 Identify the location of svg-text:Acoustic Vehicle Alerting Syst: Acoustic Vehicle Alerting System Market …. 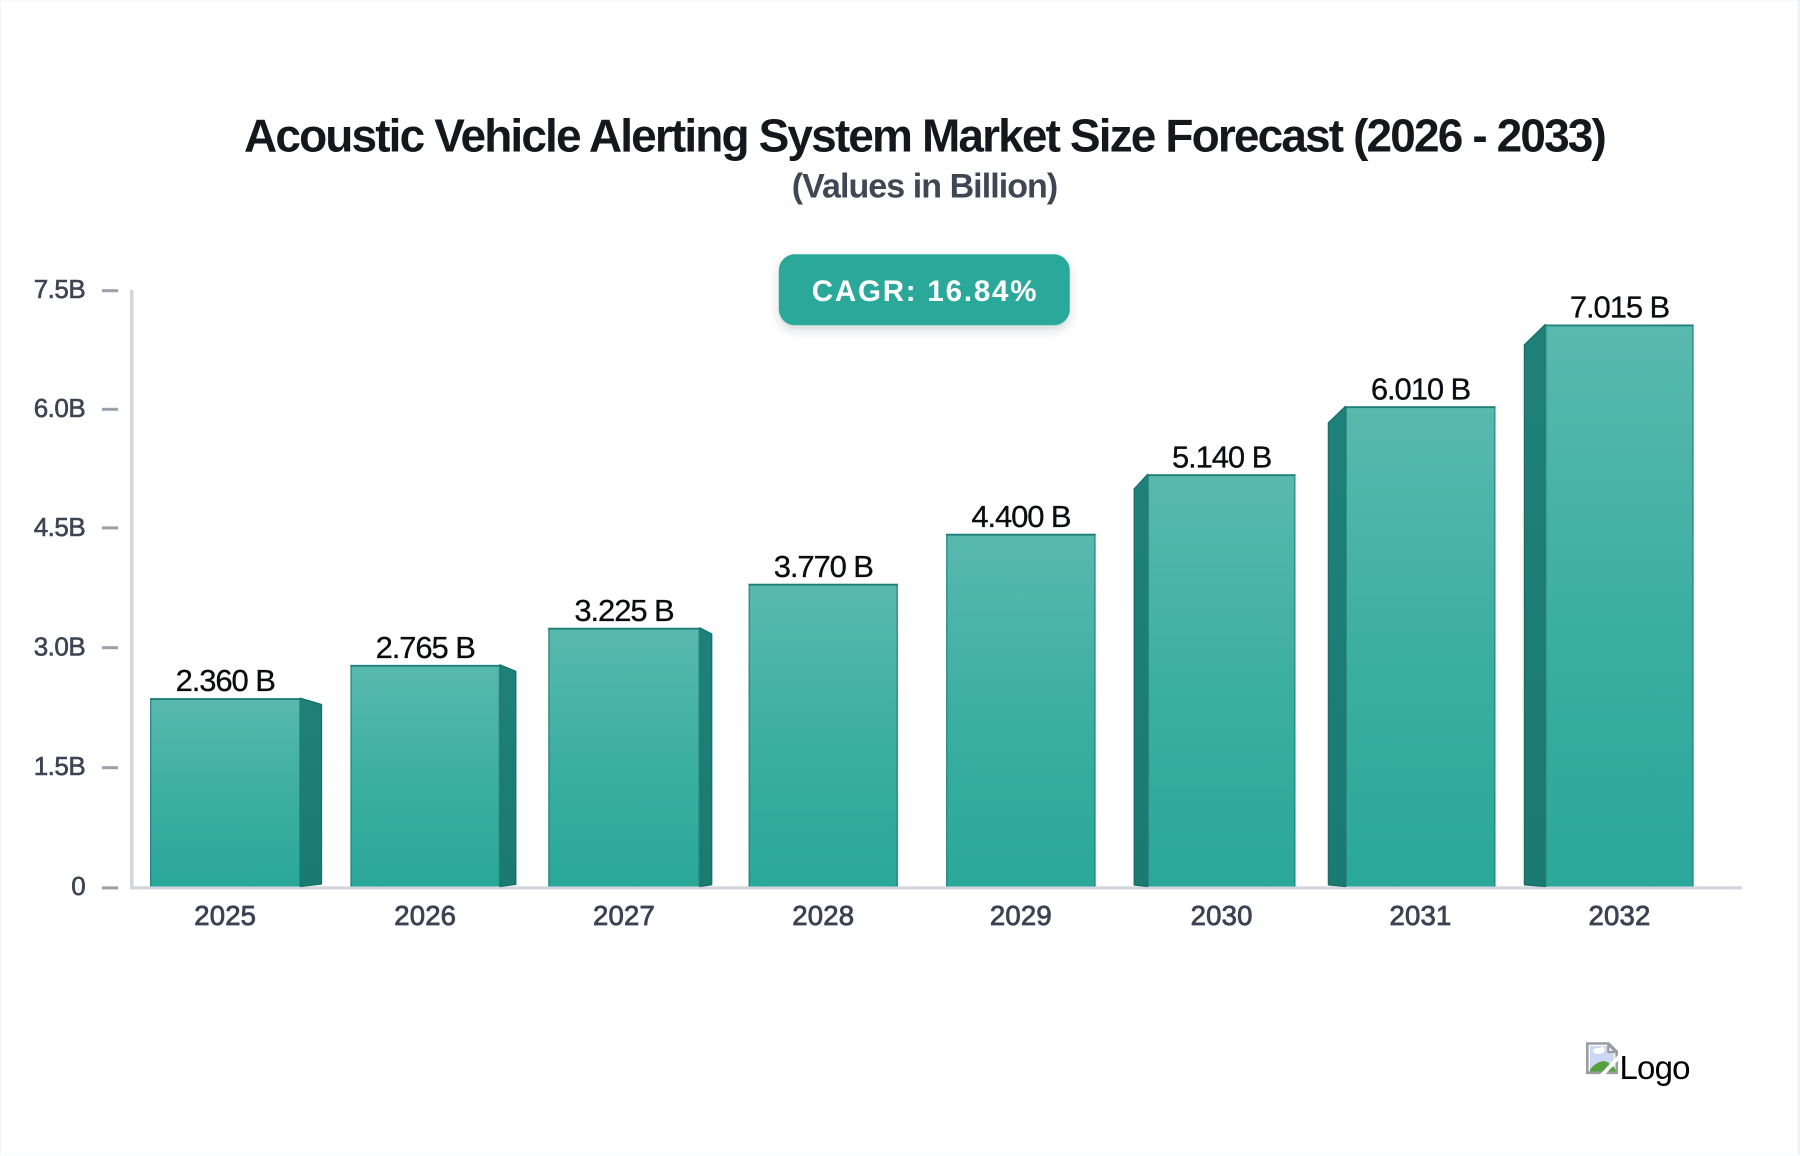
(925, 136).